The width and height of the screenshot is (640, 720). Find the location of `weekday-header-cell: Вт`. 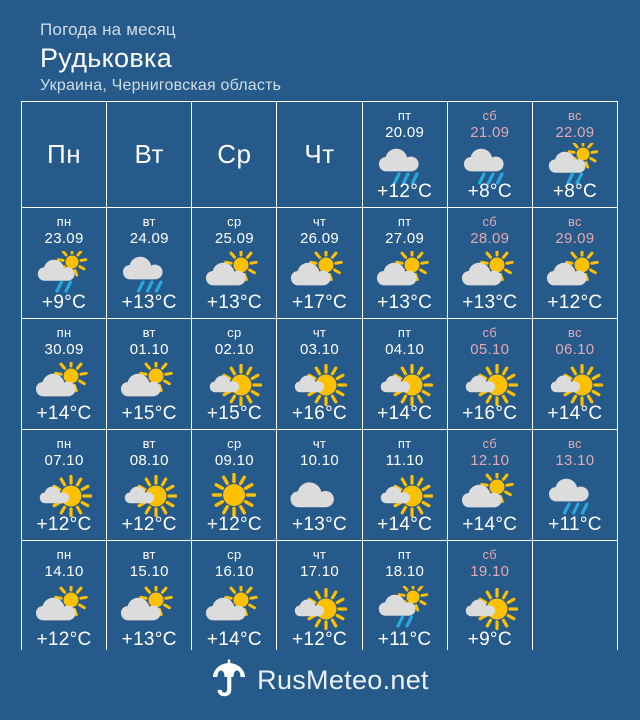

weekday-header-cell: Вт is located at coordinates (149, 154).